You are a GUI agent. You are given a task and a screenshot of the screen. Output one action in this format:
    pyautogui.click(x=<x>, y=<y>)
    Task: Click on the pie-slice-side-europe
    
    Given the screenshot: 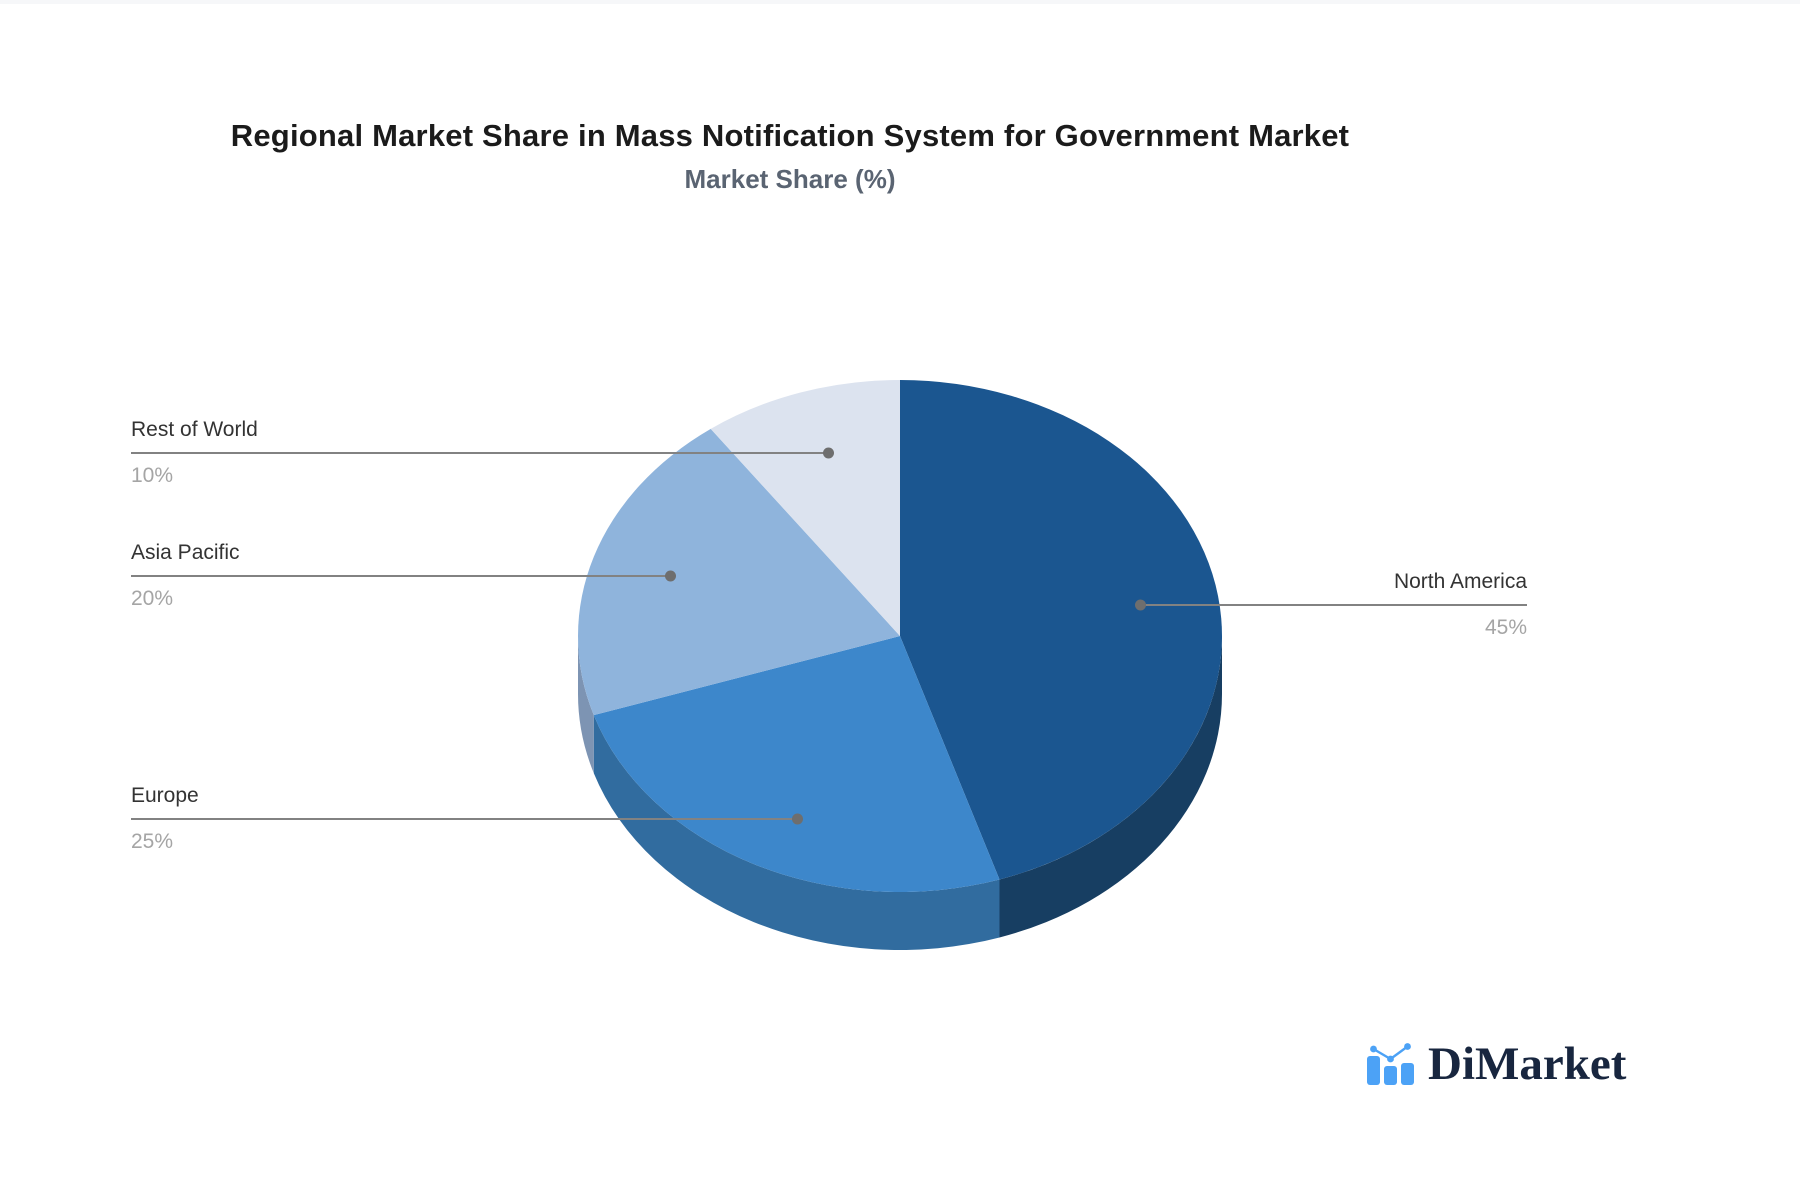 What is the action you would take?
    pyautogui.click(x=796, y=832)
    